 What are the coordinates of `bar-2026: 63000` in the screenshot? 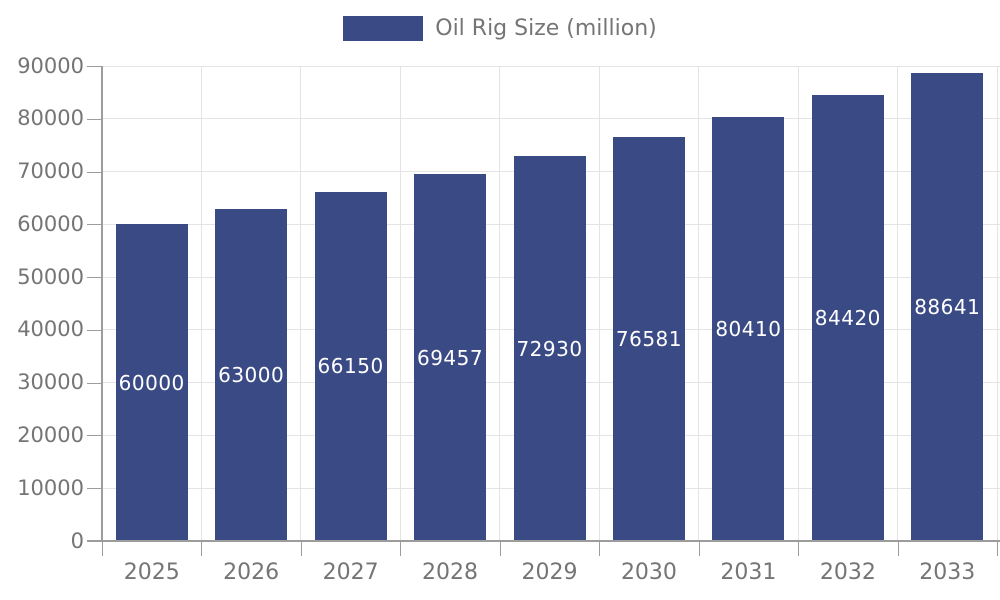 It's located at (251, 374).